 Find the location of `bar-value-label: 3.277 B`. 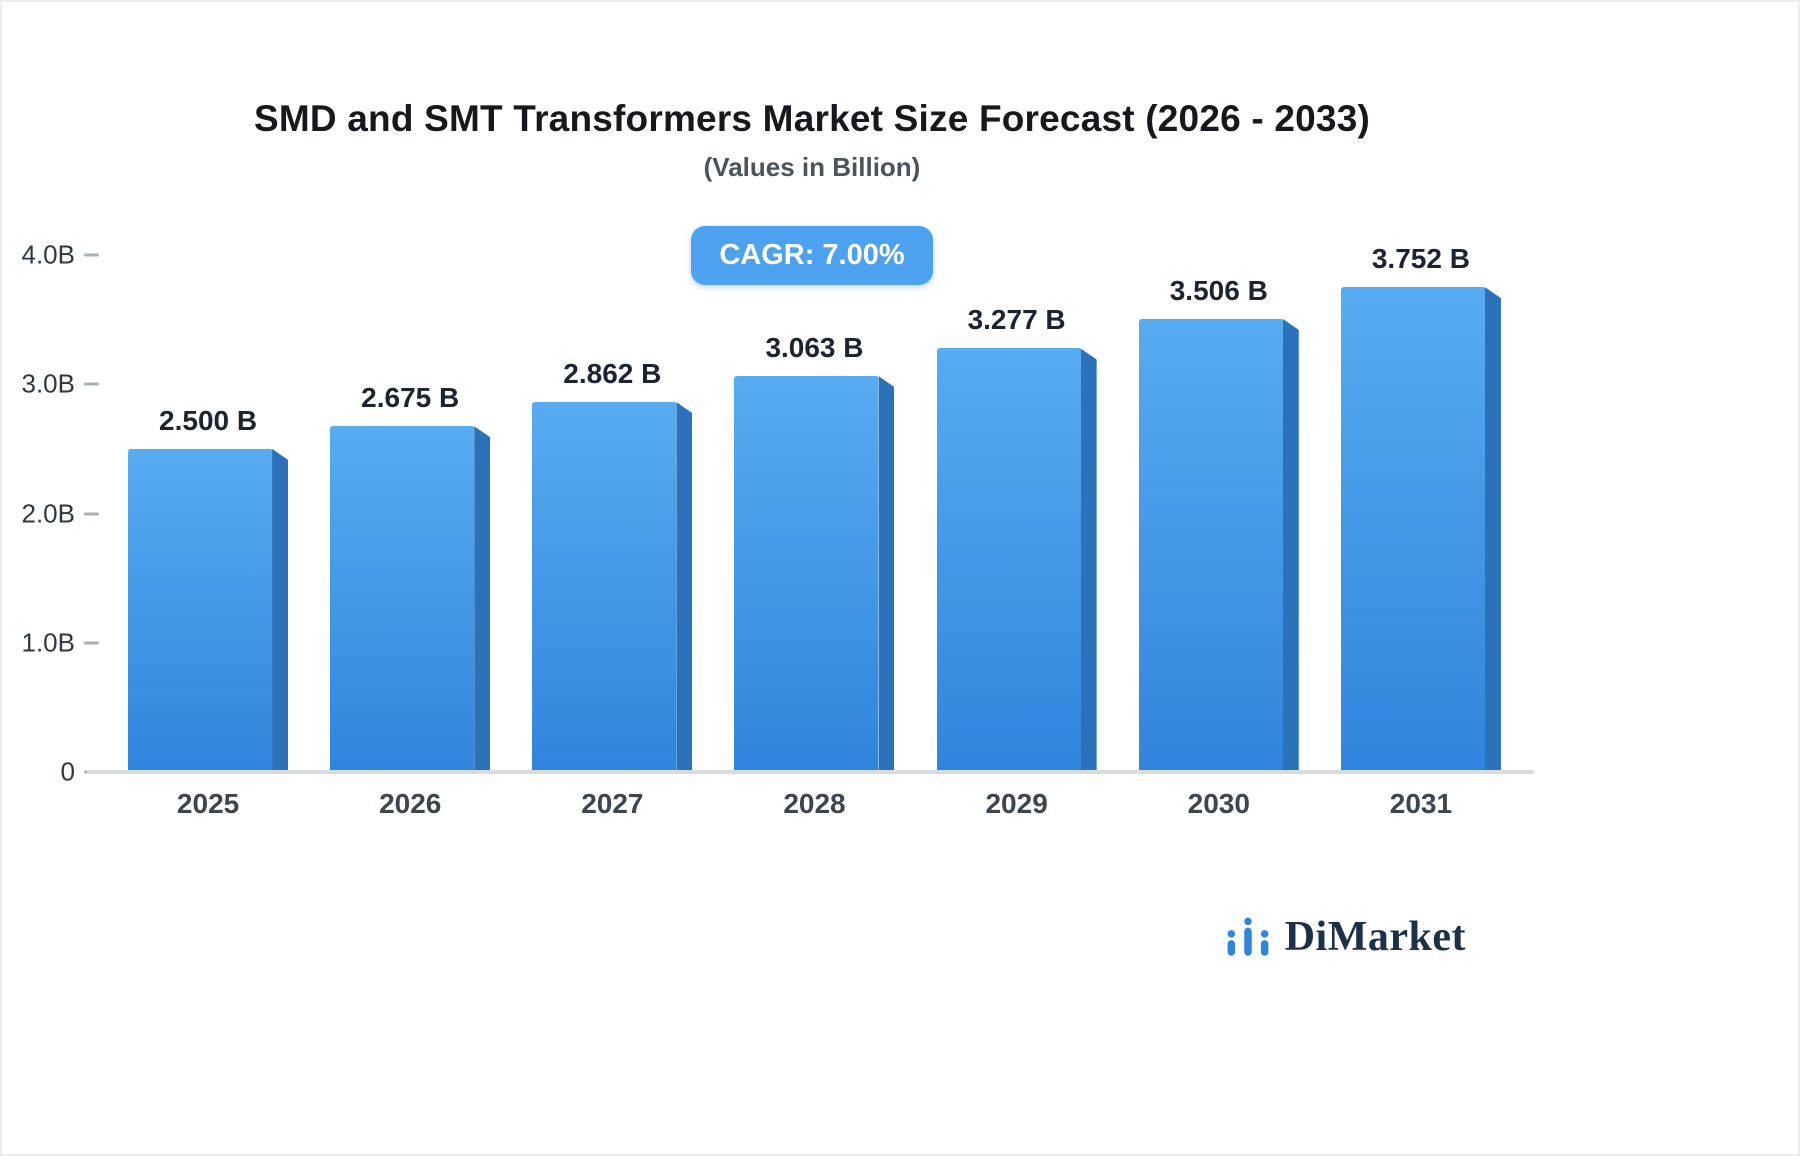

bar-value-label: 3.277 B is located at coordinates (1016, 320).